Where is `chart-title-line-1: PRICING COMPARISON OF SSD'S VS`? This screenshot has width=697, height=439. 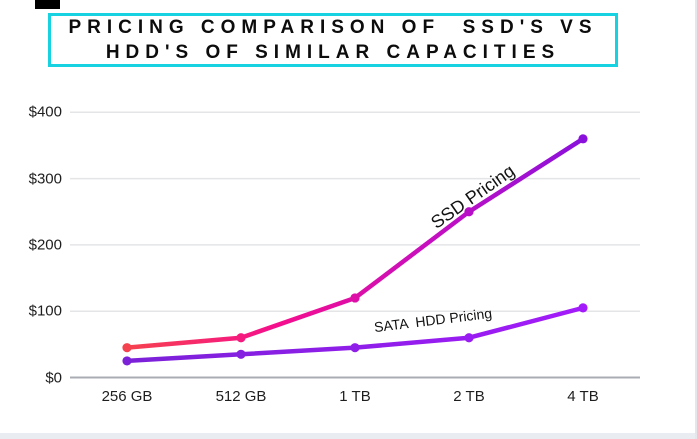 chart-title-line-1: PRICING COMPARISON OF SSD'S VS is located at coordinates (333, 27).